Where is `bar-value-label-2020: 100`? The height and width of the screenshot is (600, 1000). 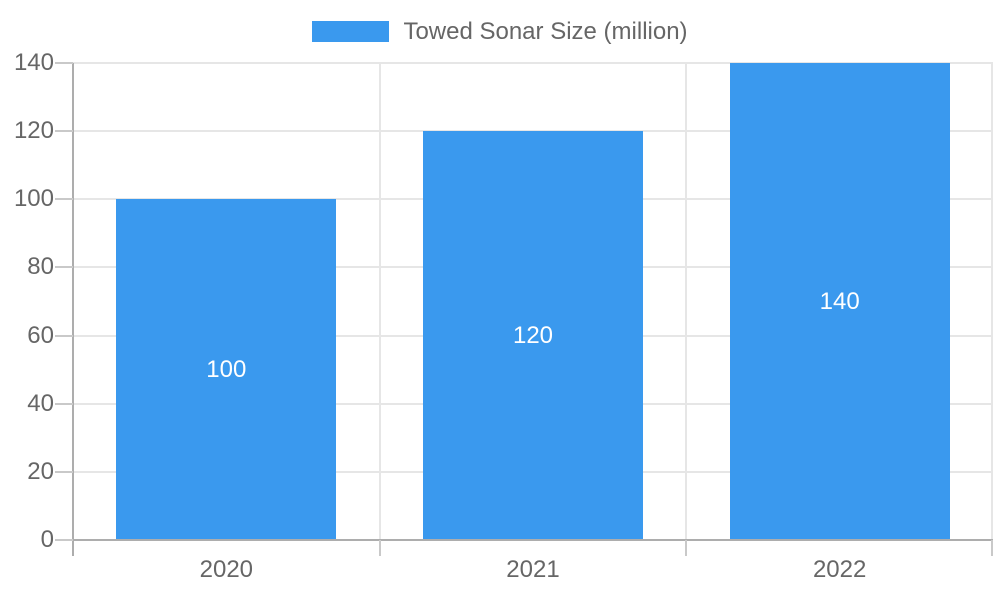 bar-value-label-2020: 100 is located at coordinates (226, 369).